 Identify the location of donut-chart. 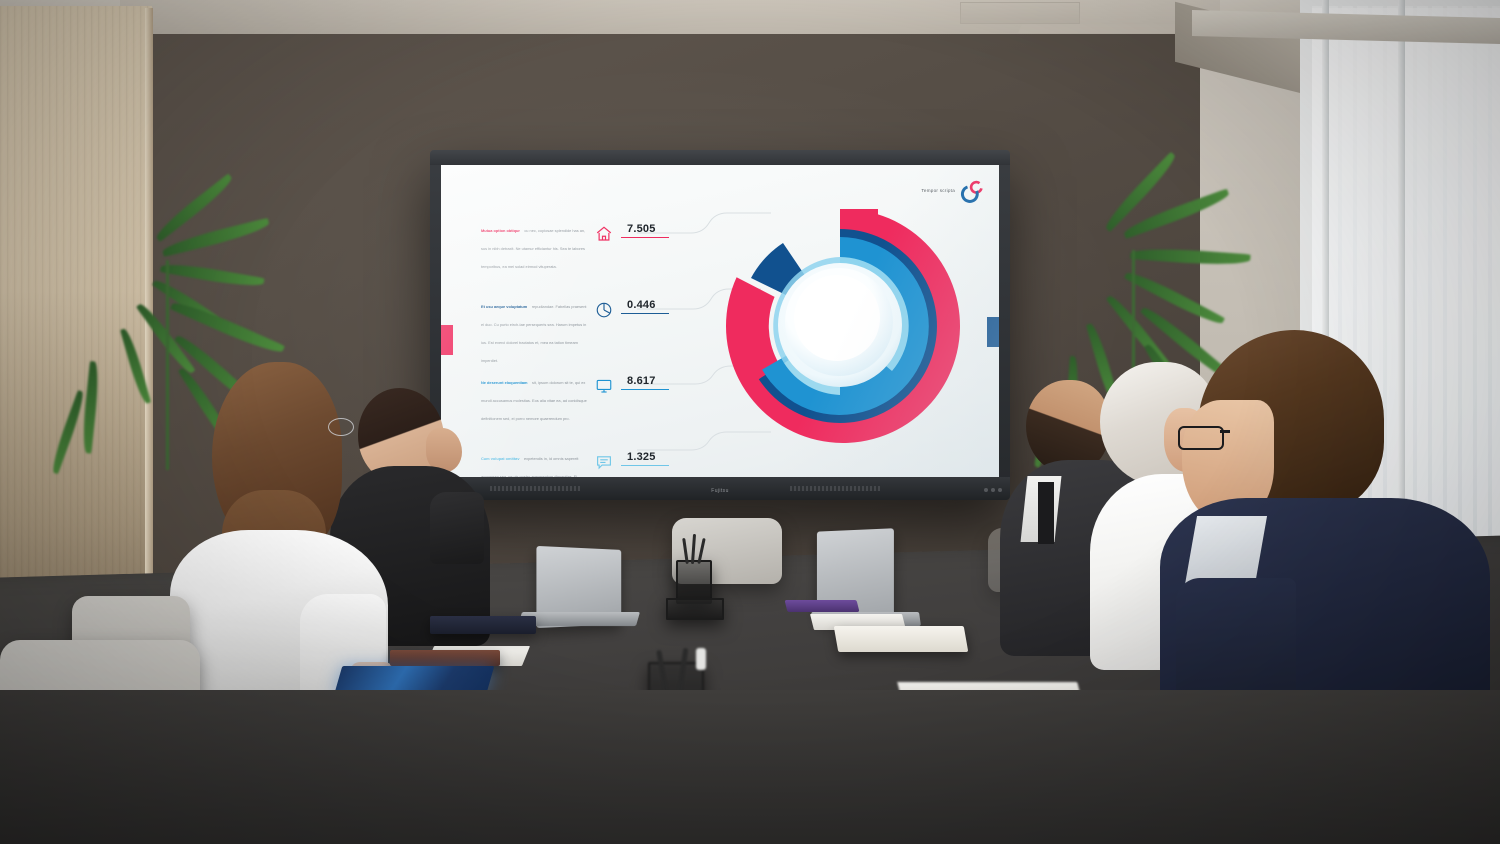
(840, 326).